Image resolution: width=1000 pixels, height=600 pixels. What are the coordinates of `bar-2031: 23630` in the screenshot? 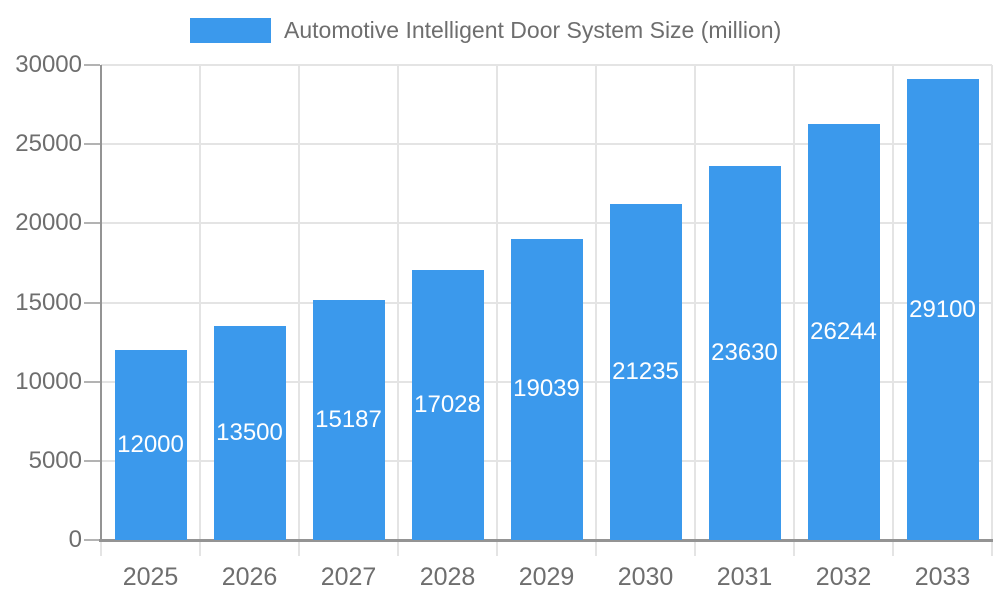 It's located at (744, 352).